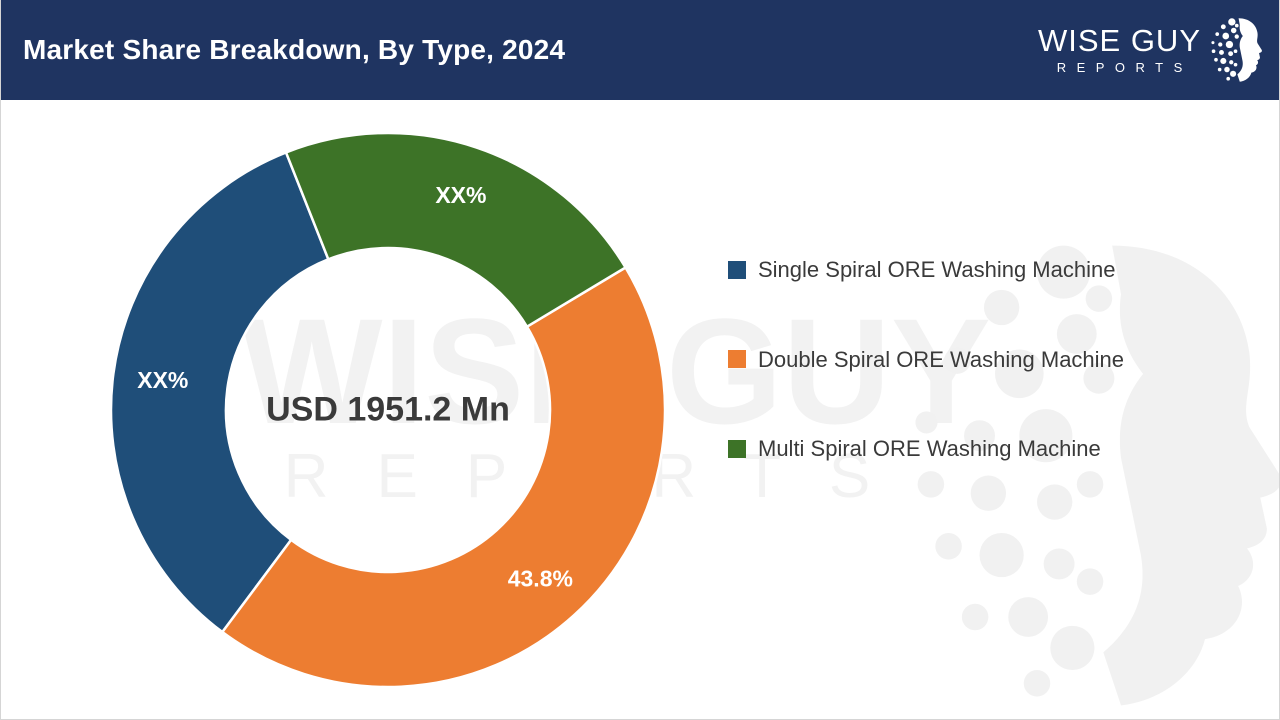 The width and height of the screenshot is (1280, 720). I want to click on logo-text: WISE GUY REPORTS, so click(1119, 50).